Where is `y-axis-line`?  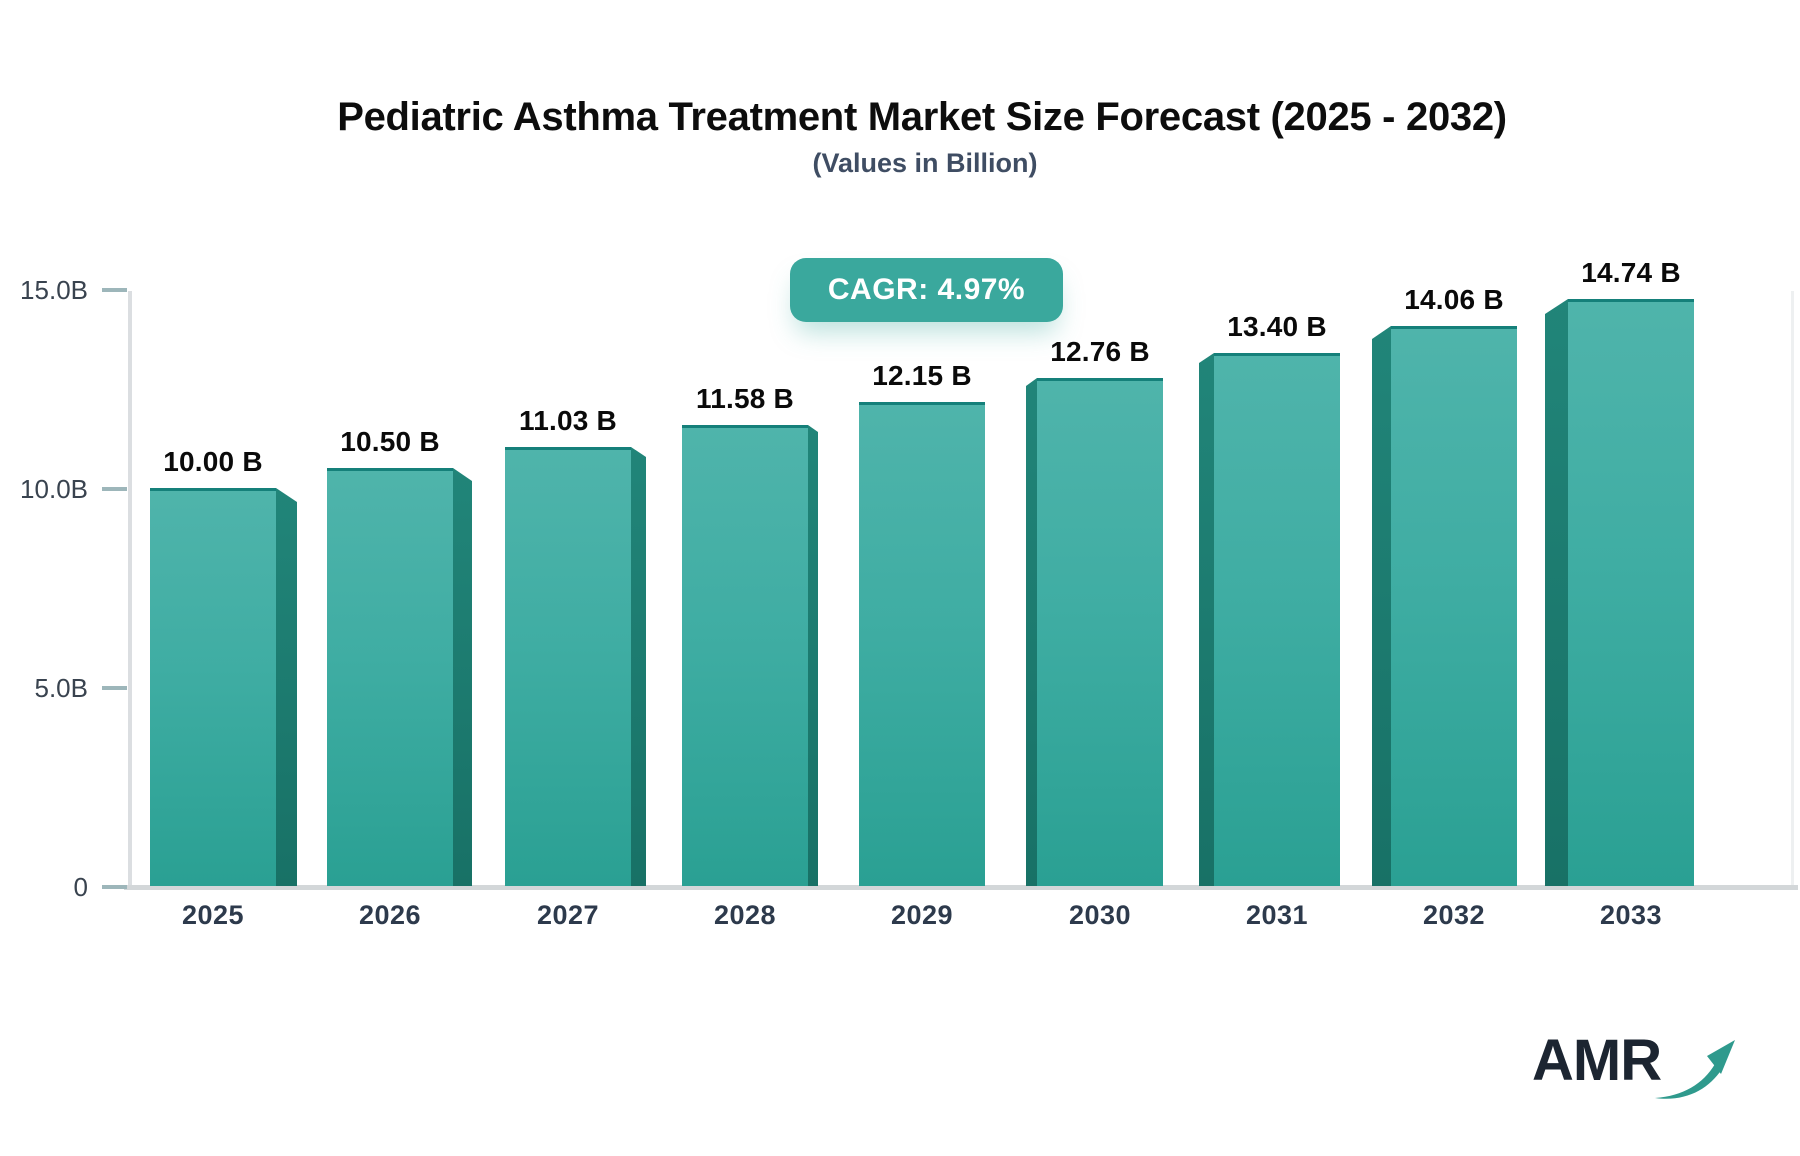 y-axis-line is located at coordinates (130, 589).